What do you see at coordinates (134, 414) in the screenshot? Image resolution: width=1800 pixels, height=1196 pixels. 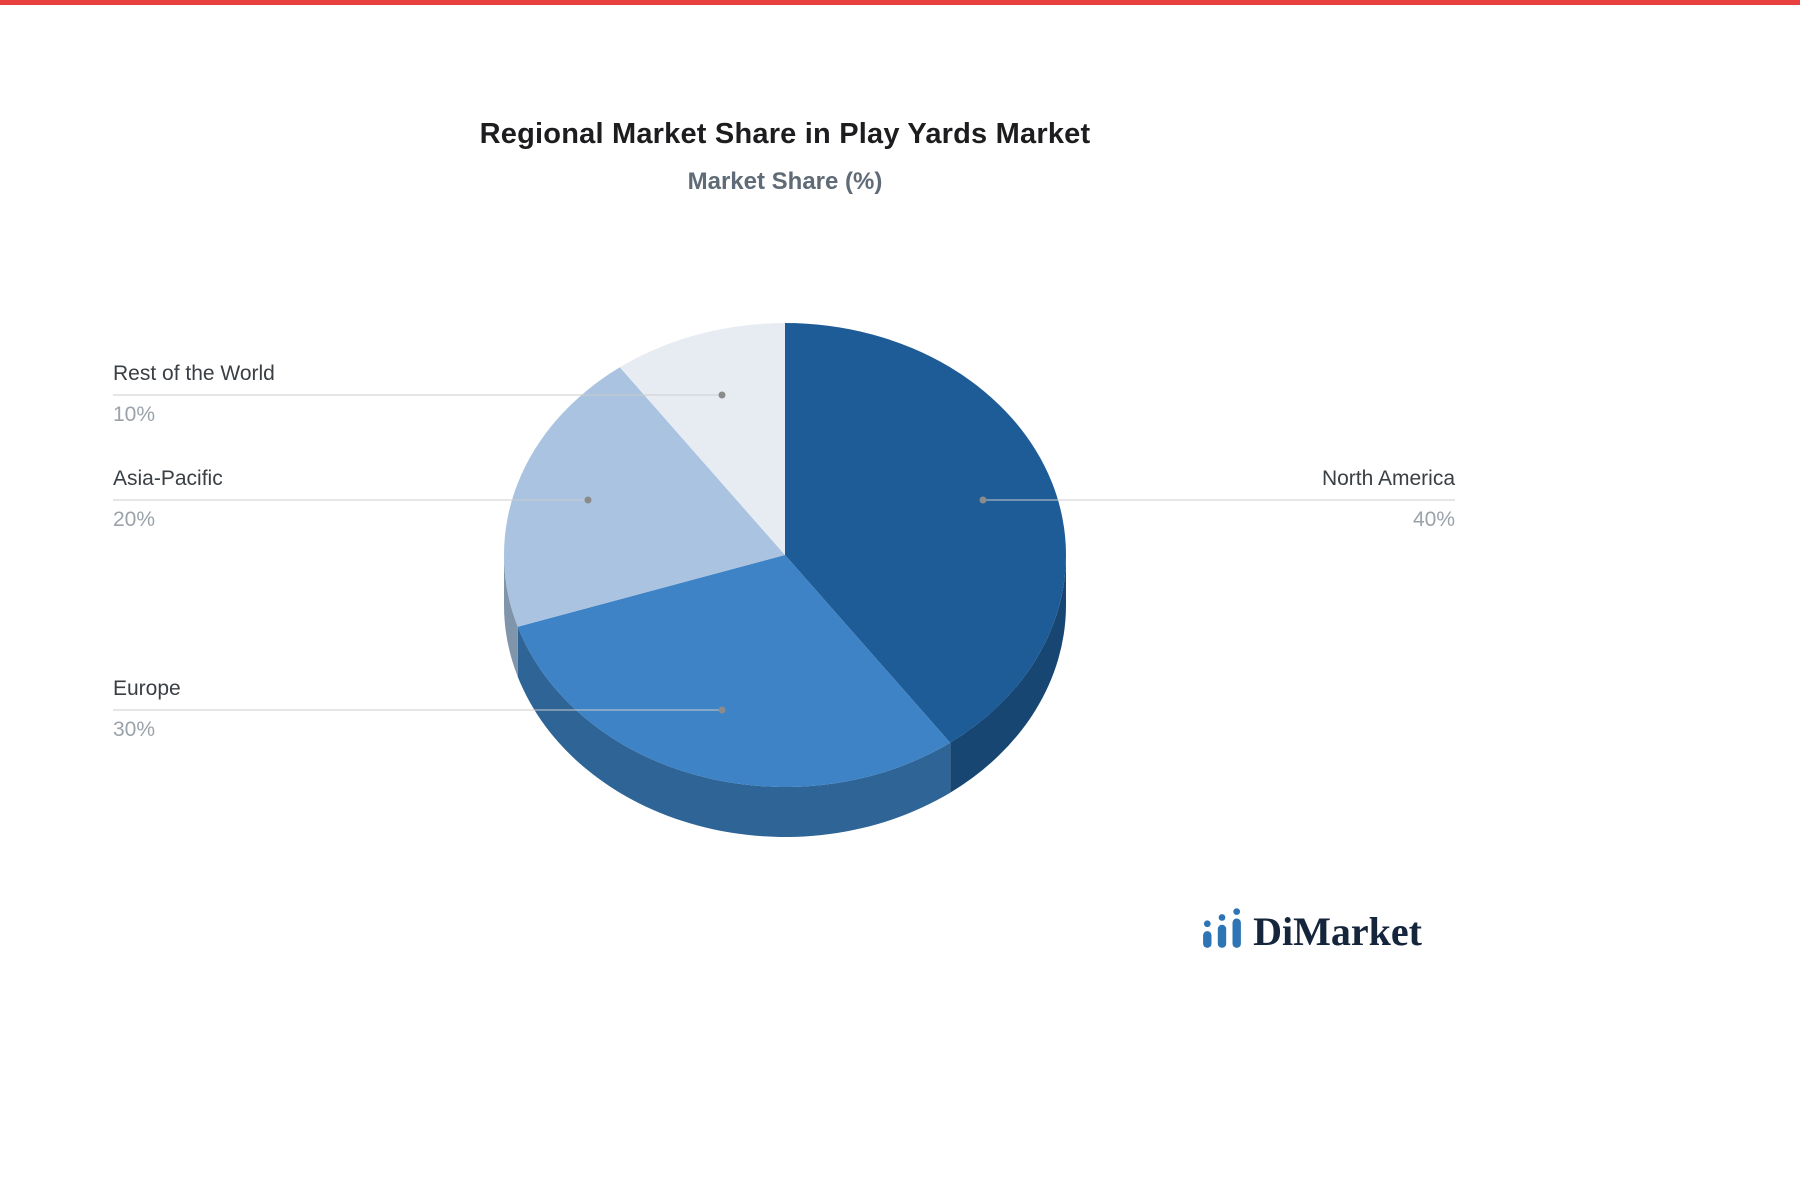 I see `slice-label-value: 10%` at bounding box center [134, 414].